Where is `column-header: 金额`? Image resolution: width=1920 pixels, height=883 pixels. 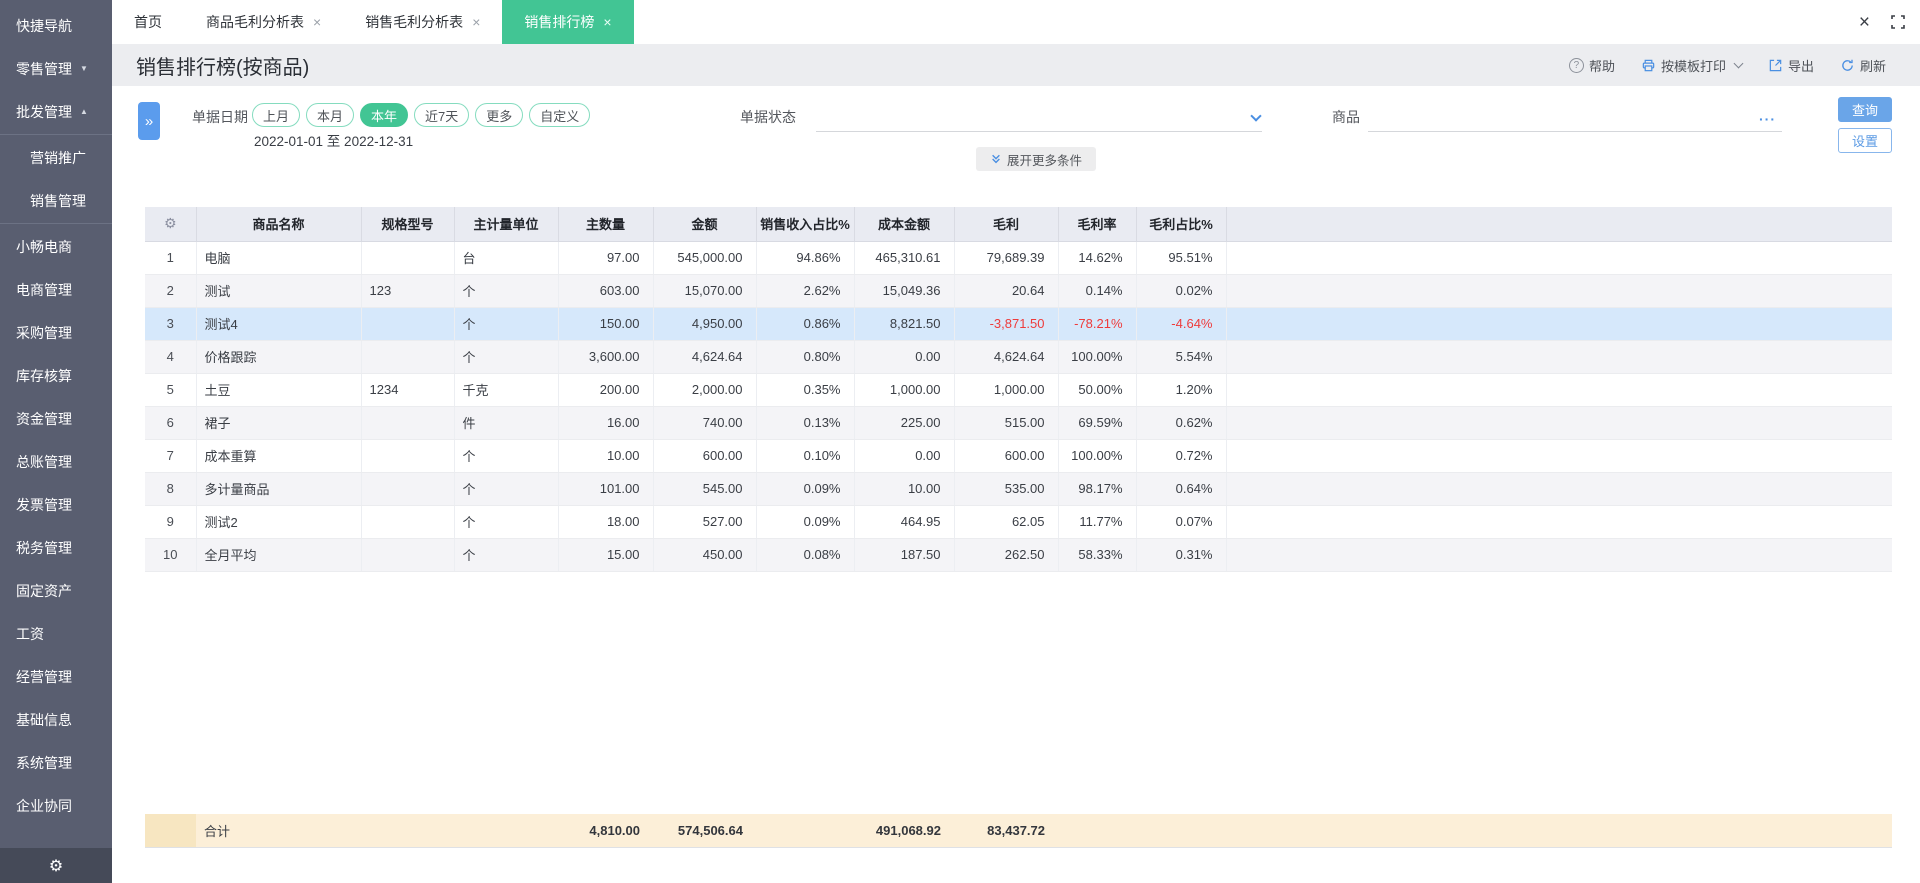 column-header: 金额 is located at coordinates (705, 224).